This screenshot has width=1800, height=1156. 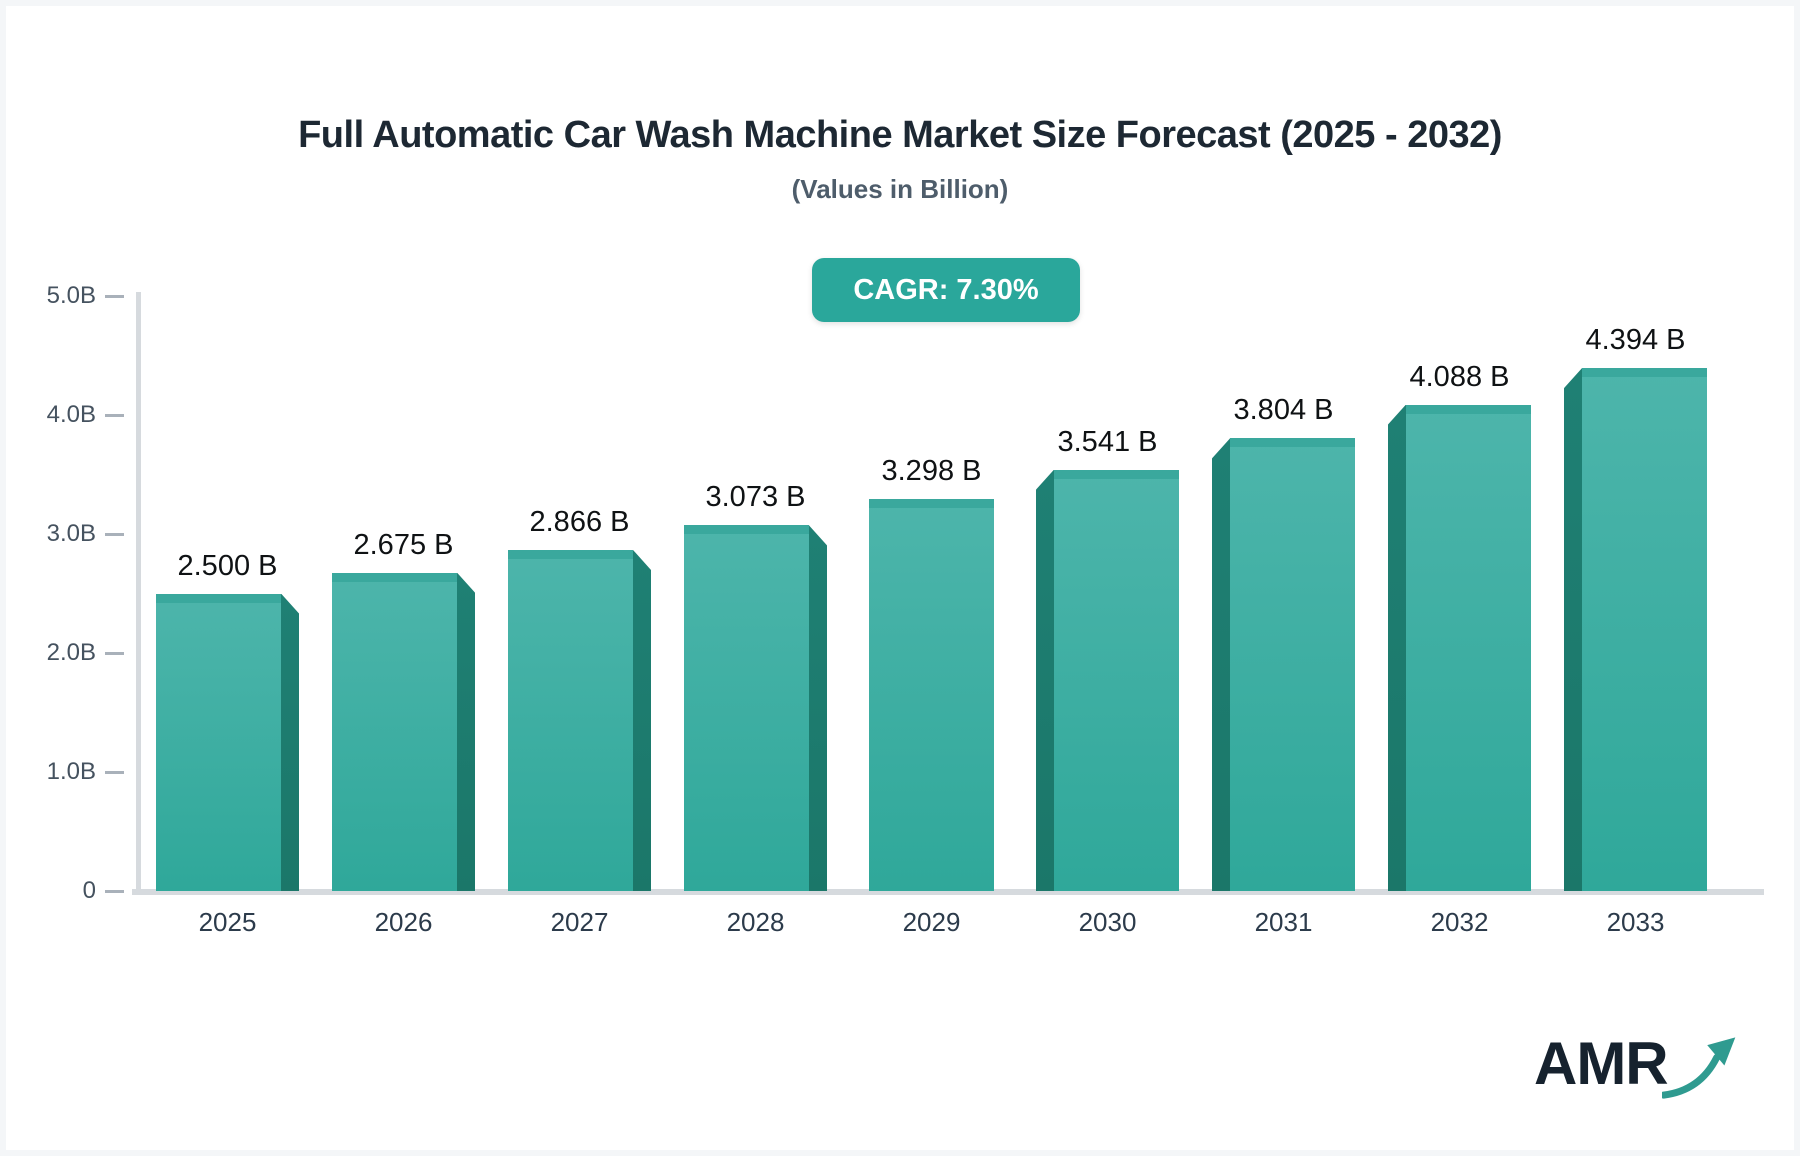 I want to click on x-axis-line, so click(x=948, y=892).